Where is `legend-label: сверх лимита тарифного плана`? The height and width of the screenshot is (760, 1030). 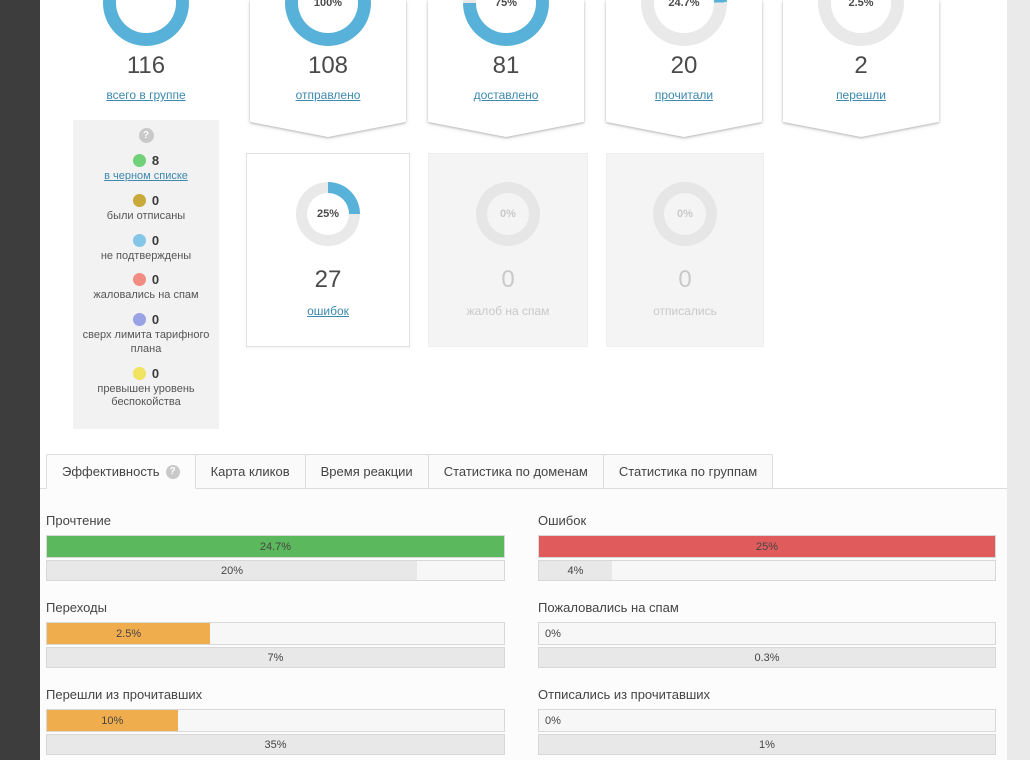 legend-label: сверх лимита тарифного плана is located at coordinates (146, 342).